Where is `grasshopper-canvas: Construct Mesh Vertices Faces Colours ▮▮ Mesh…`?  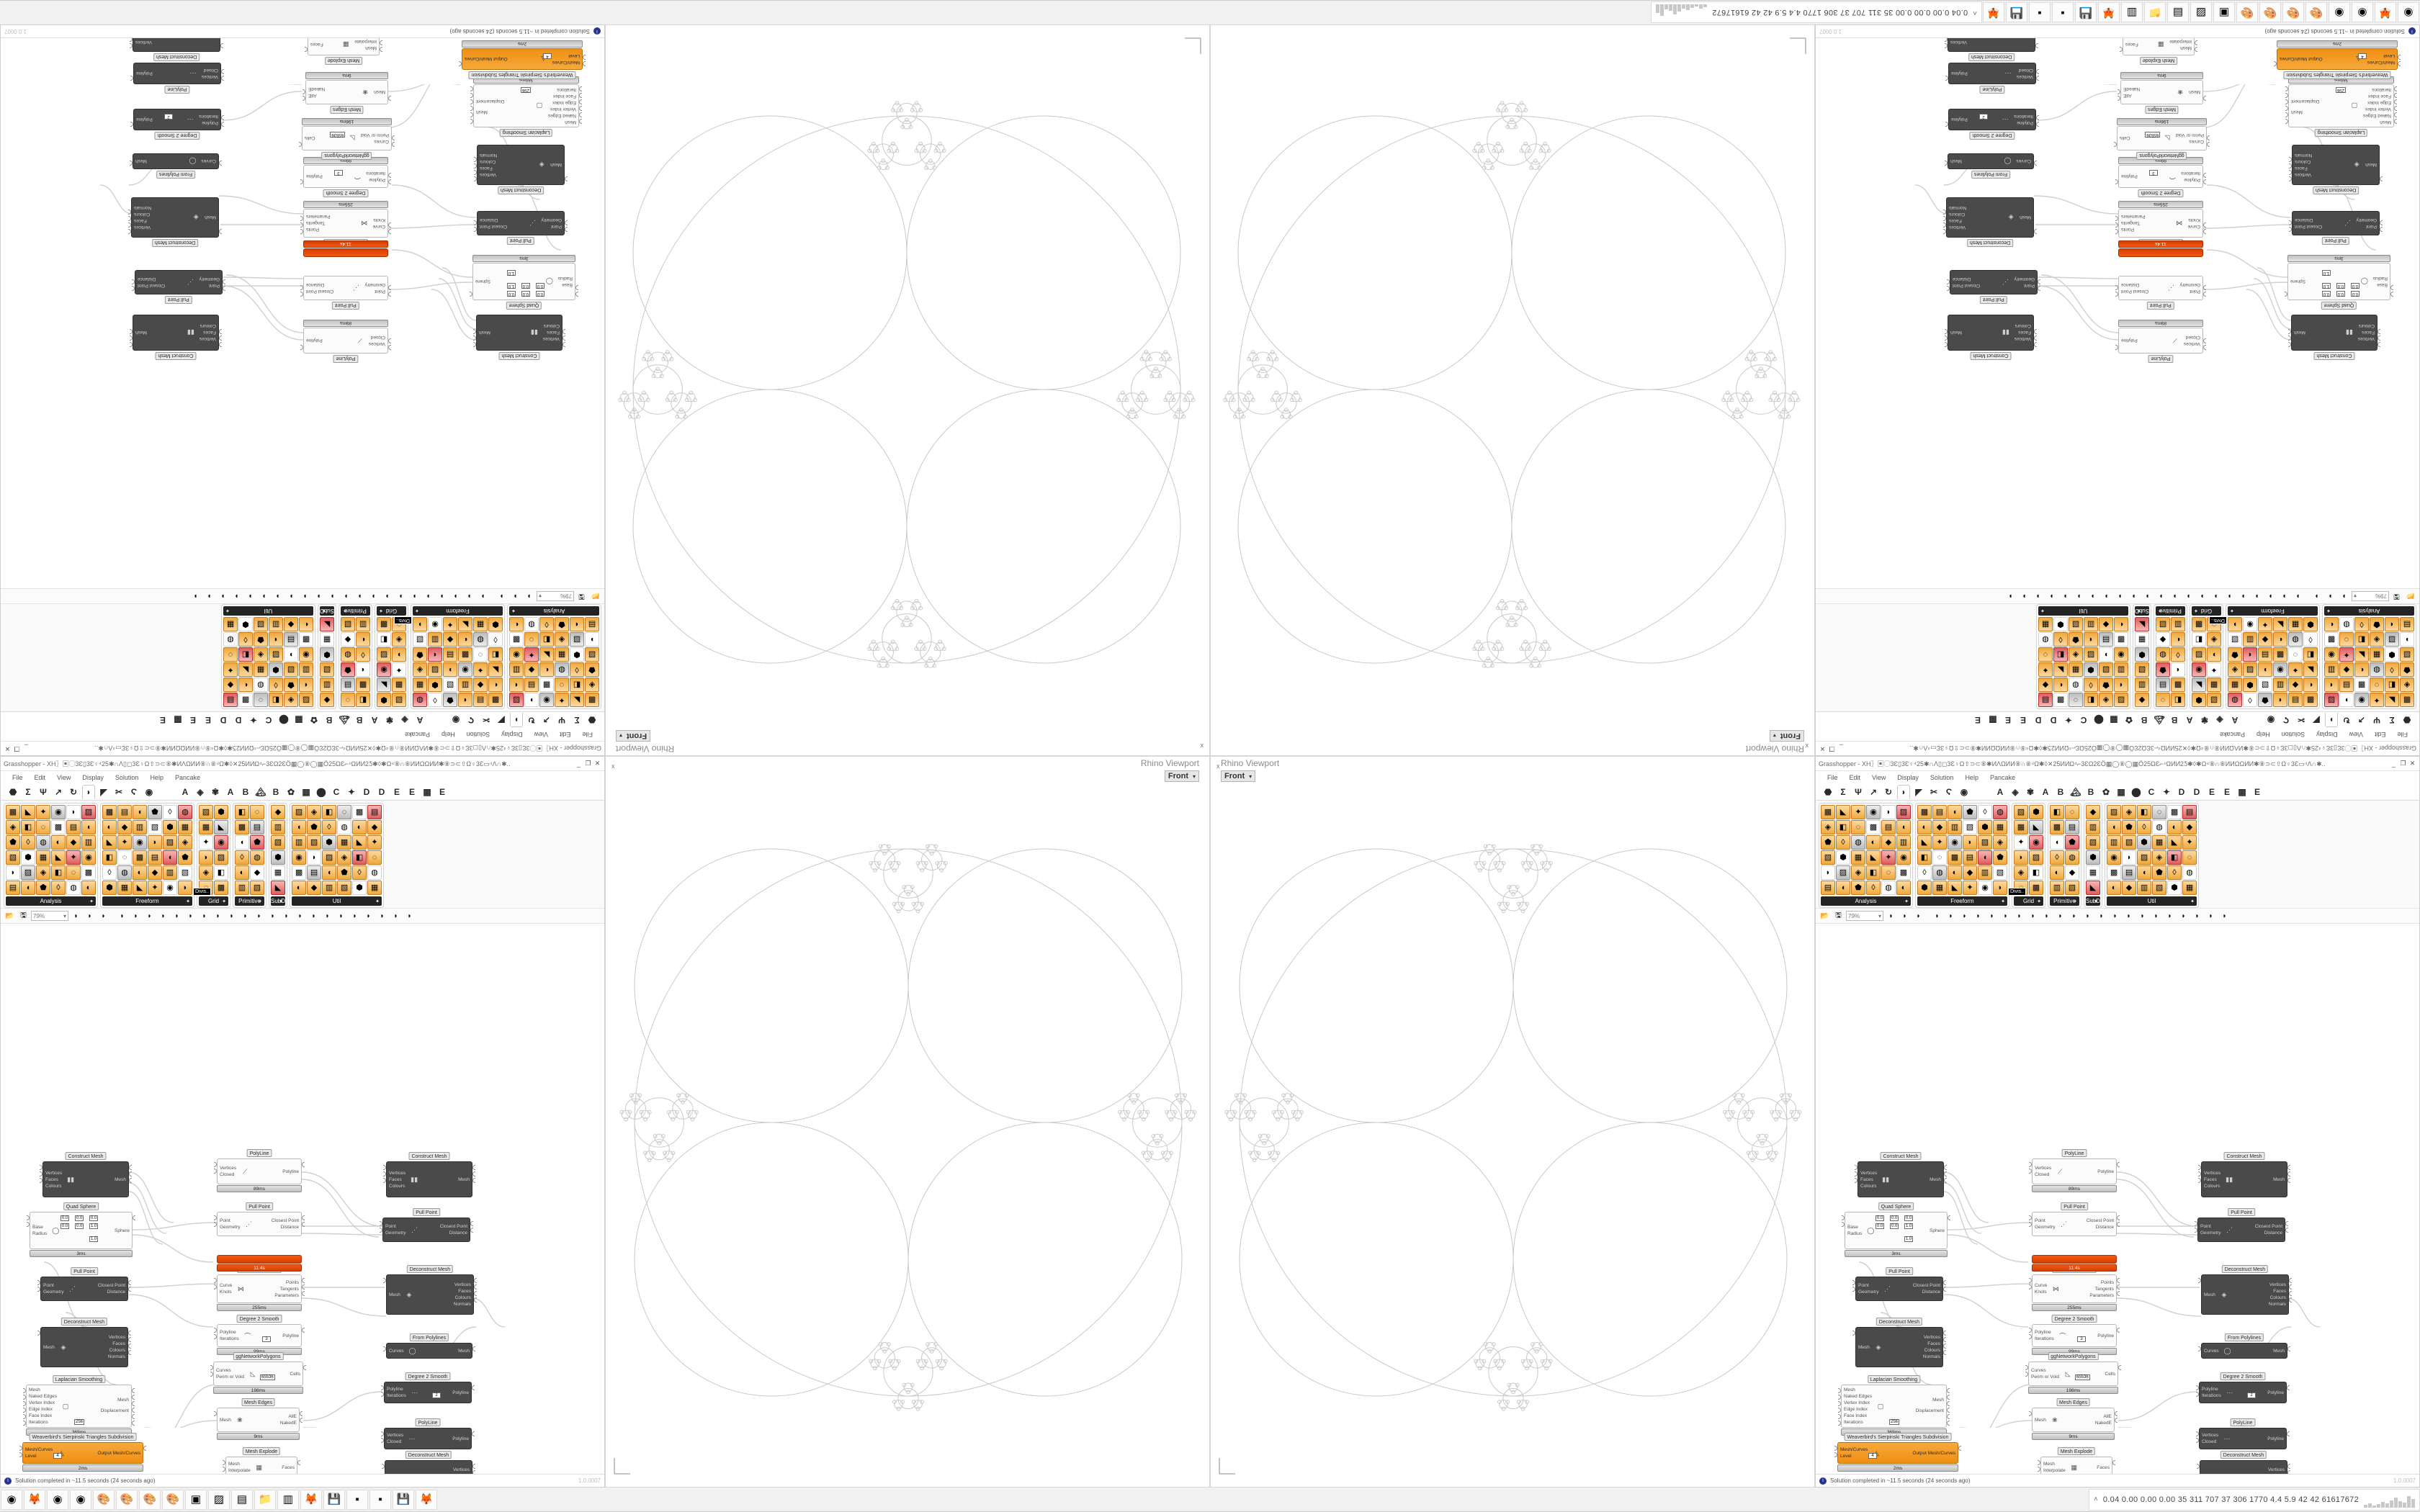 grasshopper-canvas: Construct Mesh Vertices Faces Colours ▮▮ Mesh… is located at coordinates (302, 1199).